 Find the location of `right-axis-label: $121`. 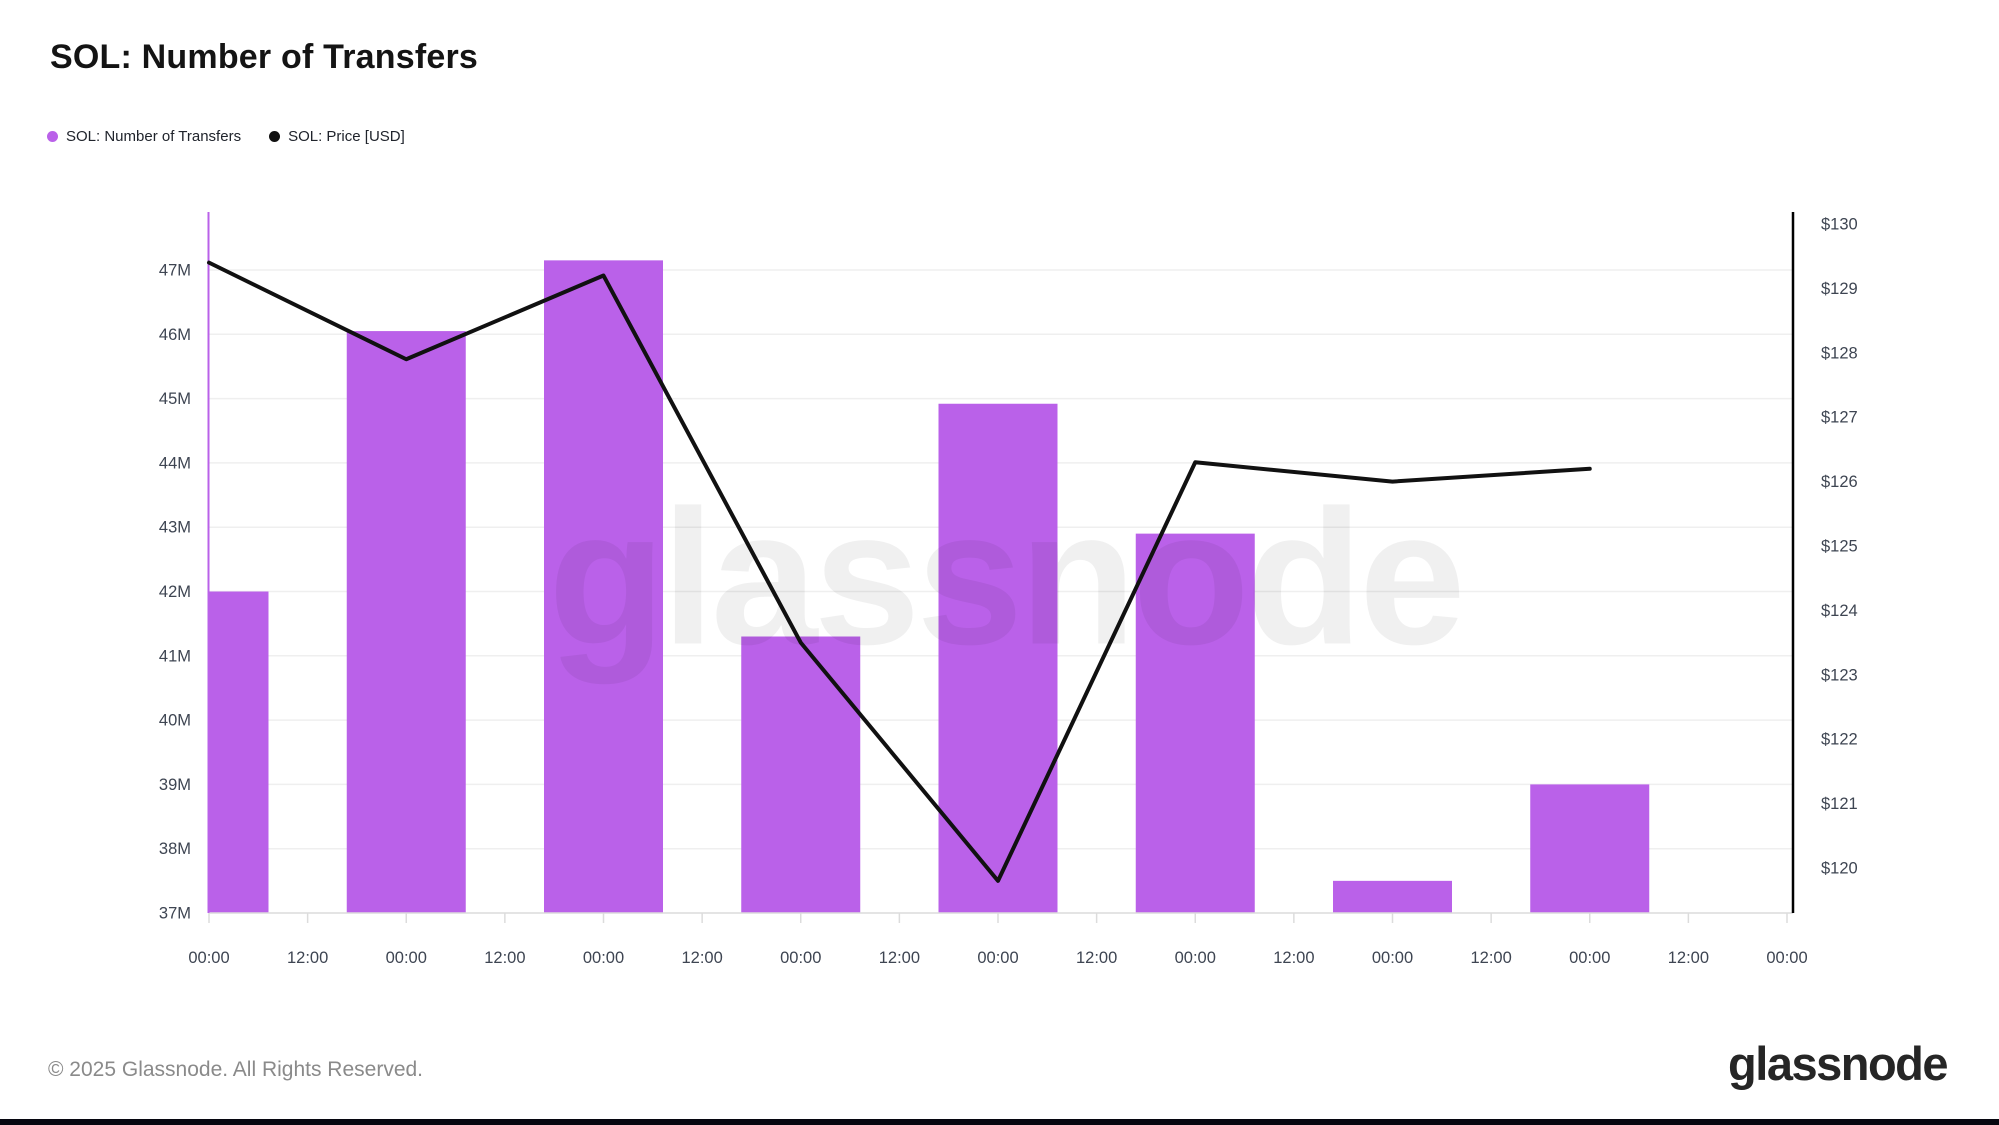

right-axis-label: $121 is located at coordinates (1839, 804).